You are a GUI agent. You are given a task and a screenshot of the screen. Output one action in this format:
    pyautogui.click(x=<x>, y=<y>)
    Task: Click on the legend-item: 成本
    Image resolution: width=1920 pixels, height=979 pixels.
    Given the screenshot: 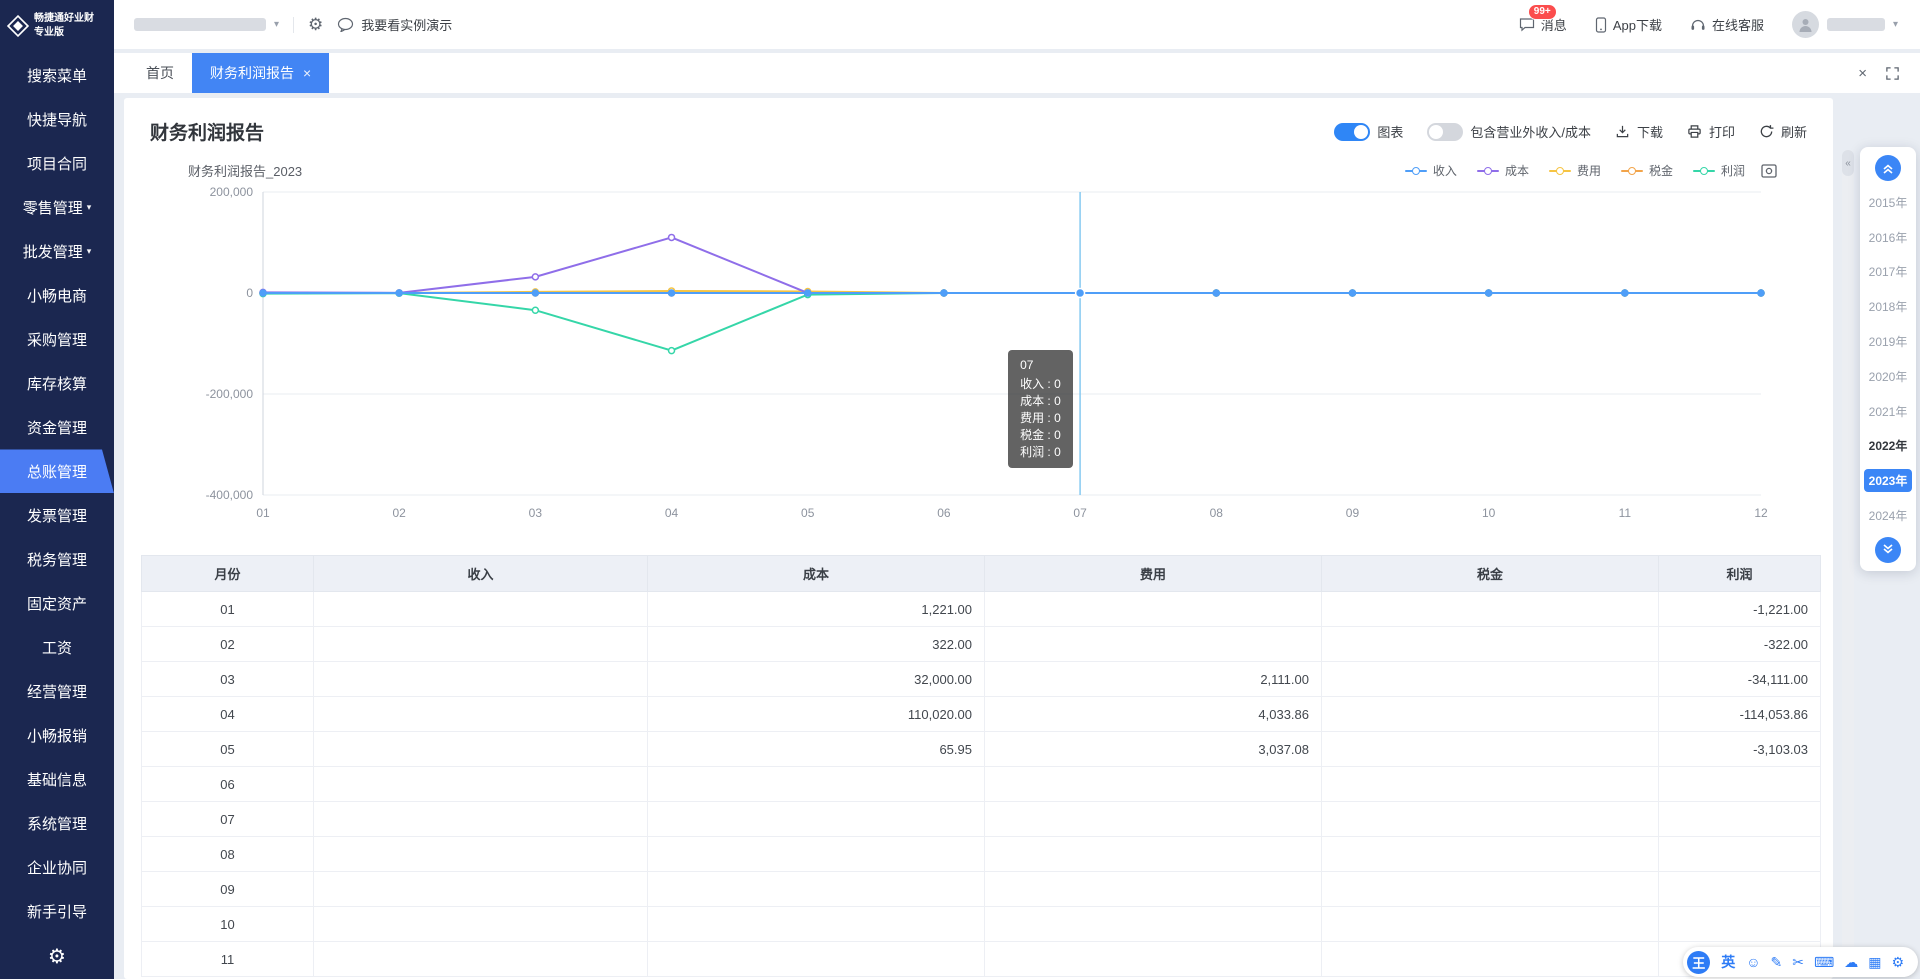 What is the action you would take?
    pyautogui.click(x=1502, y=170)
    